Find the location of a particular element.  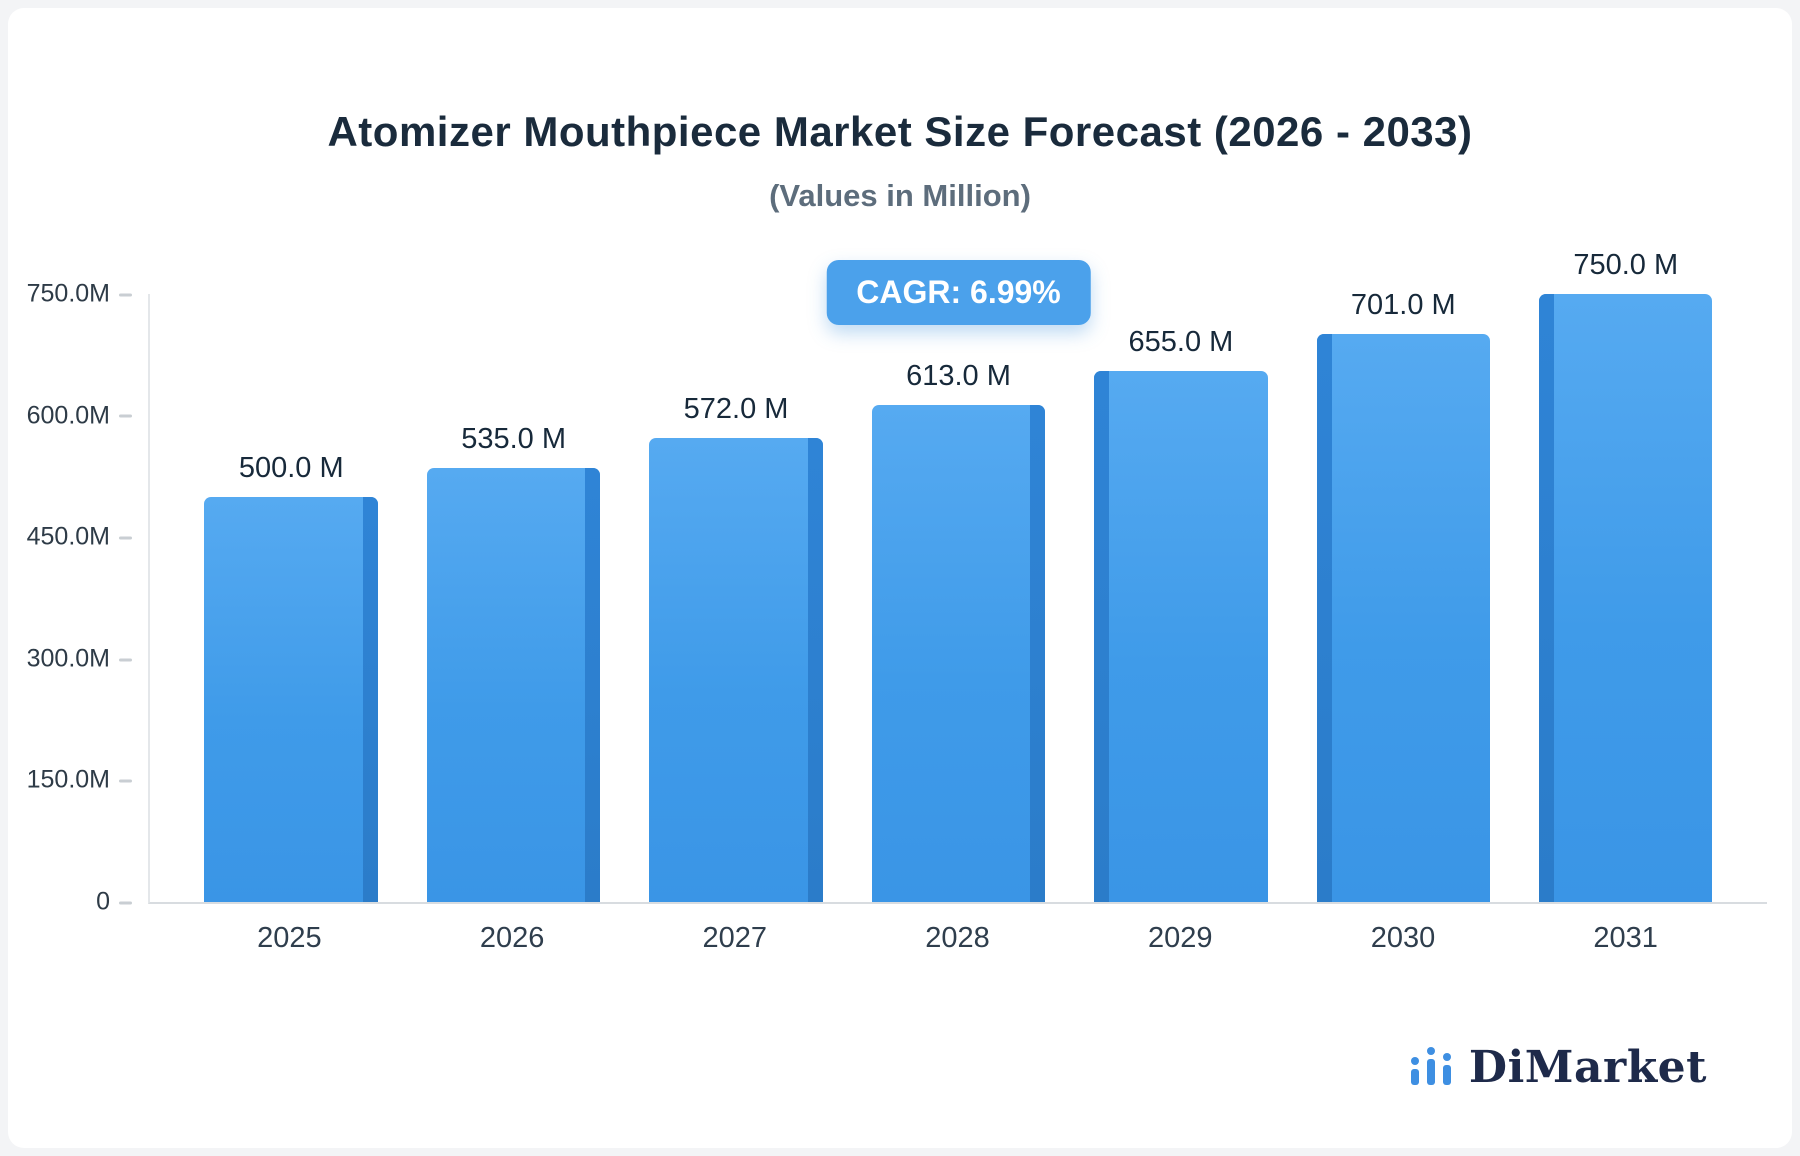

cagr-badge: CAGR: 6.99% is located at coordinates (958, 292).